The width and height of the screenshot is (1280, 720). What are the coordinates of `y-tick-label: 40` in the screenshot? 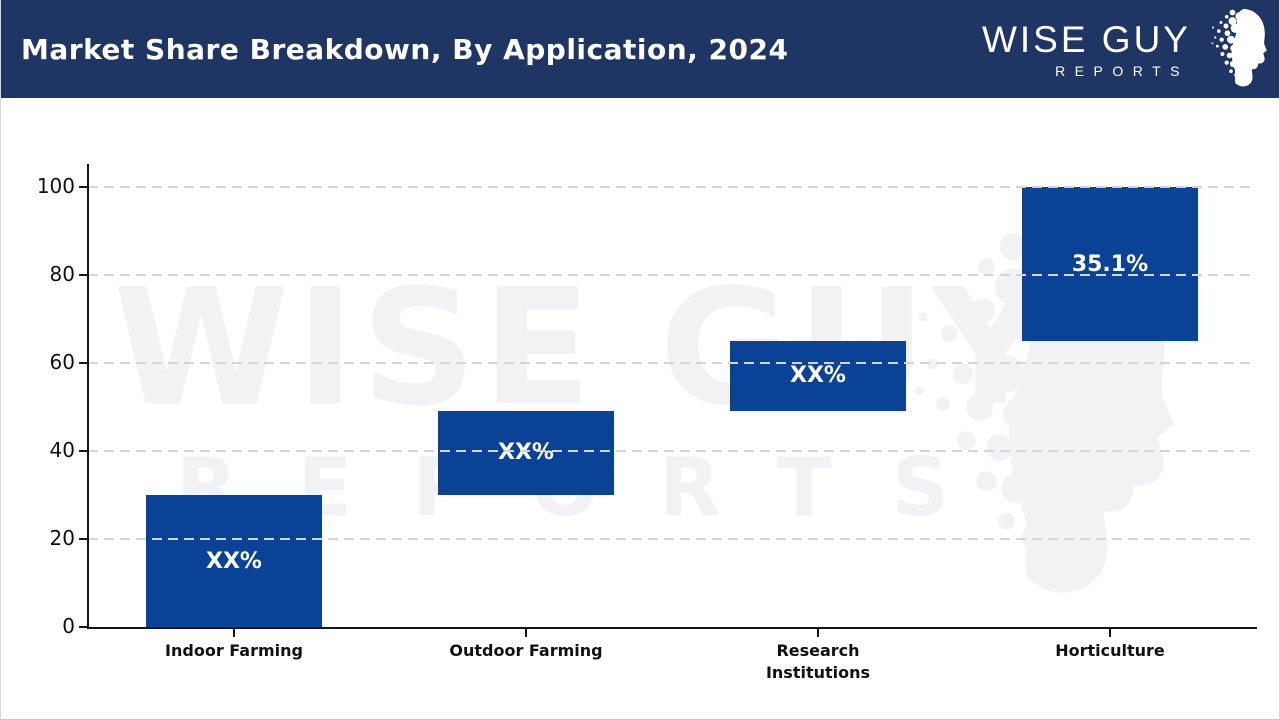 It's located at (62, 450).